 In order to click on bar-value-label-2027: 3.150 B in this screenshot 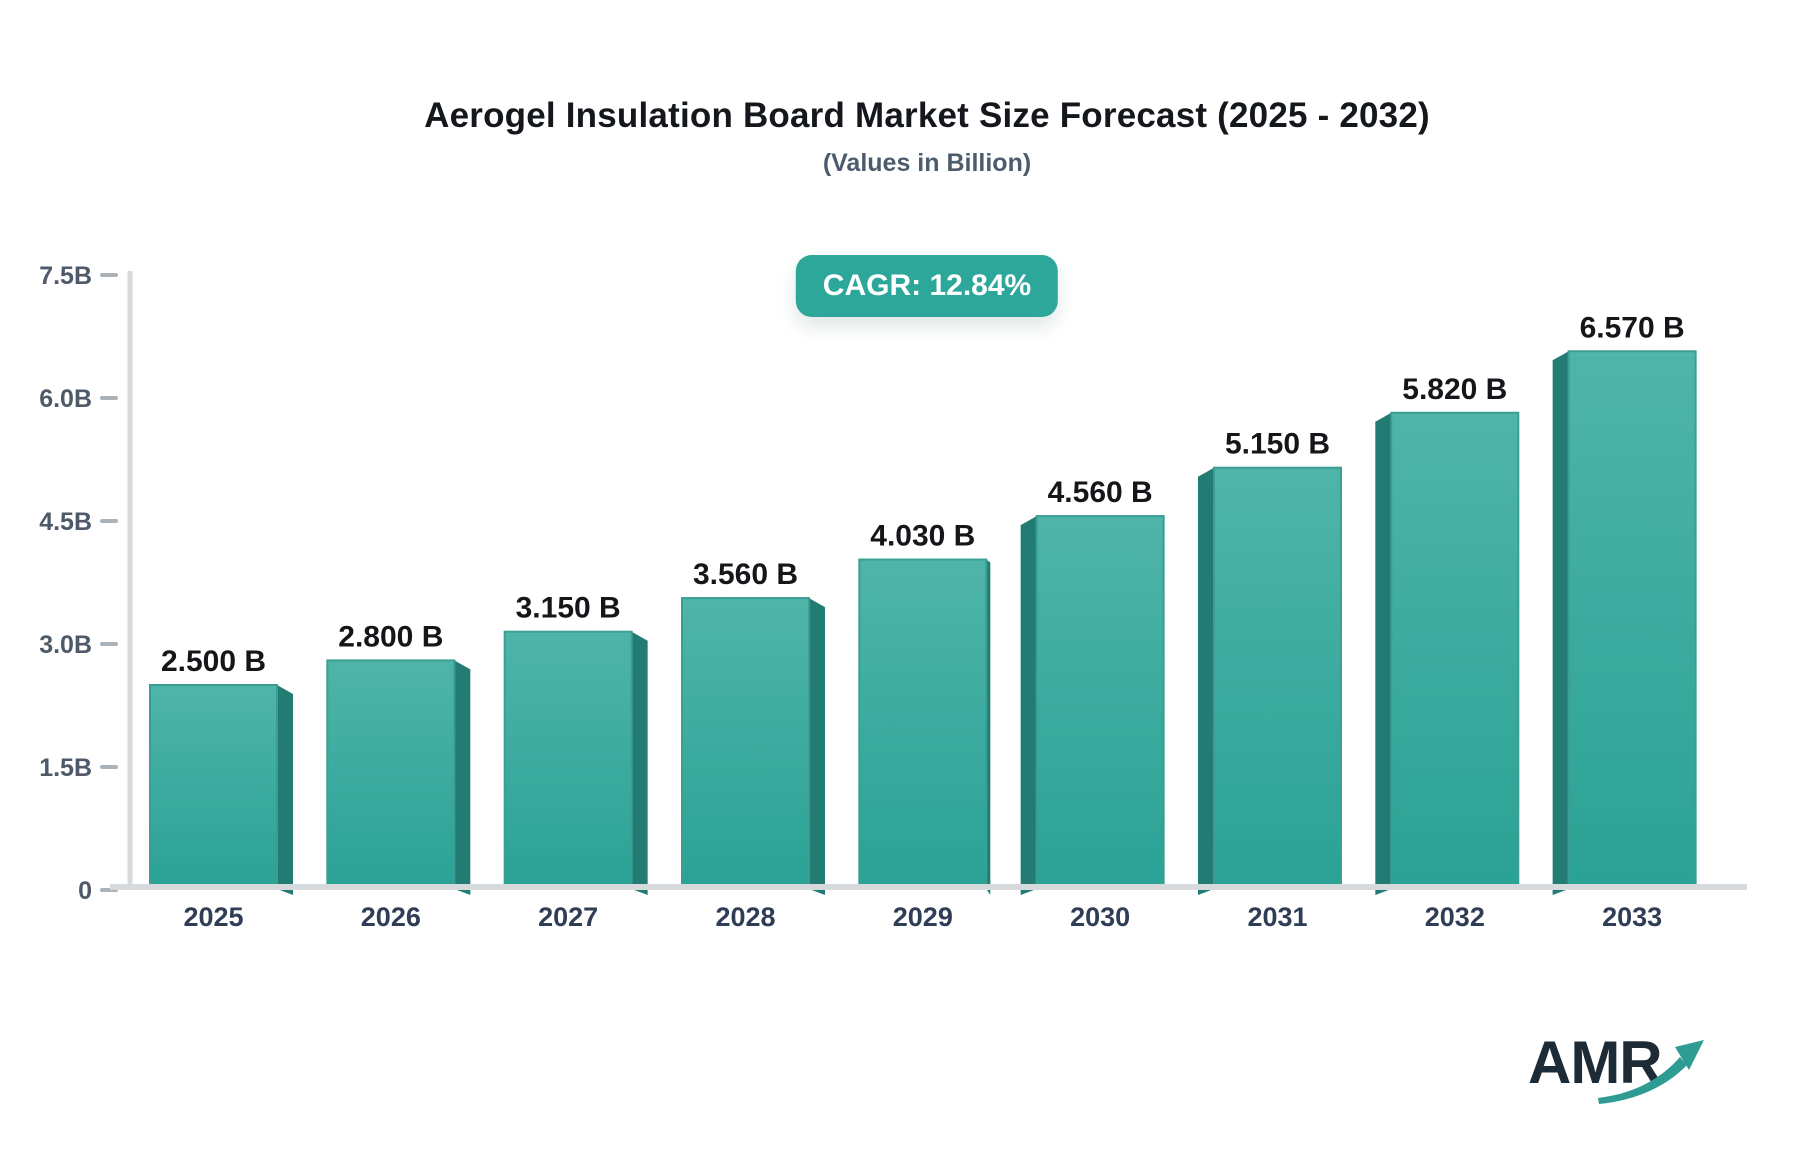, I will do `click(568, 608)`.